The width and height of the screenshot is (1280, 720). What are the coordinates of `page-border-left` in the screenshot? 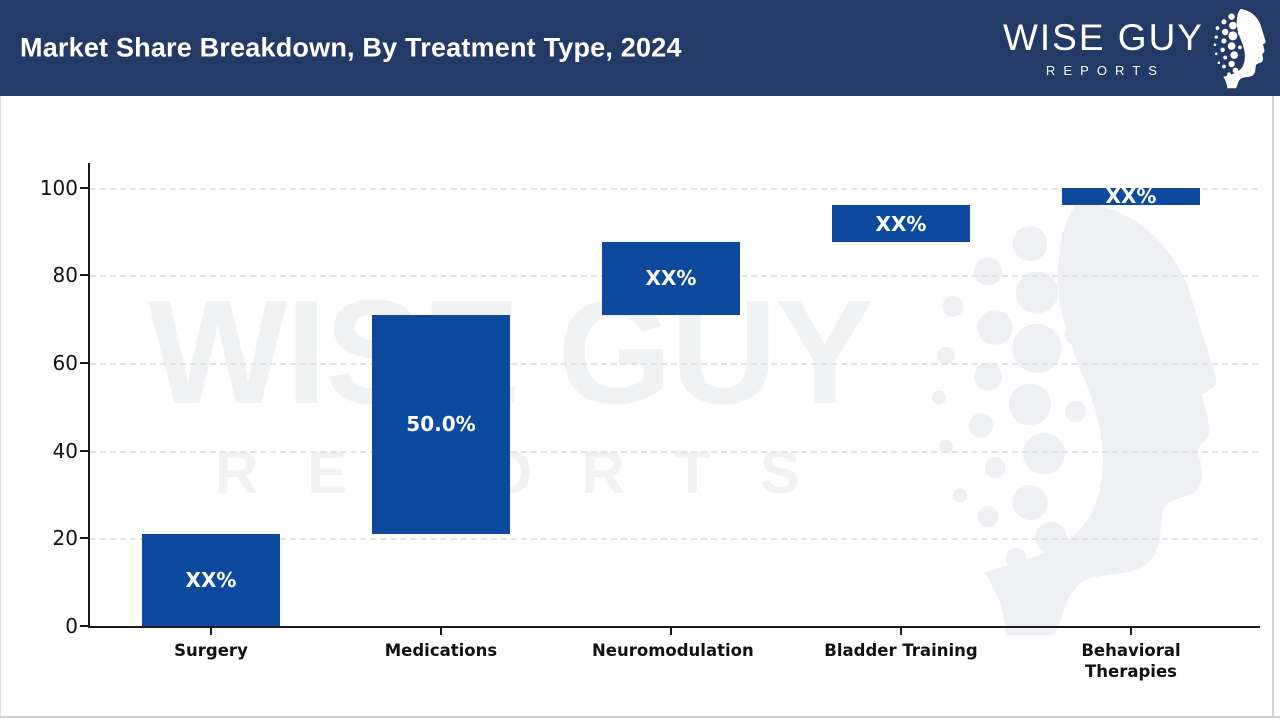 It's located at (0, 407).